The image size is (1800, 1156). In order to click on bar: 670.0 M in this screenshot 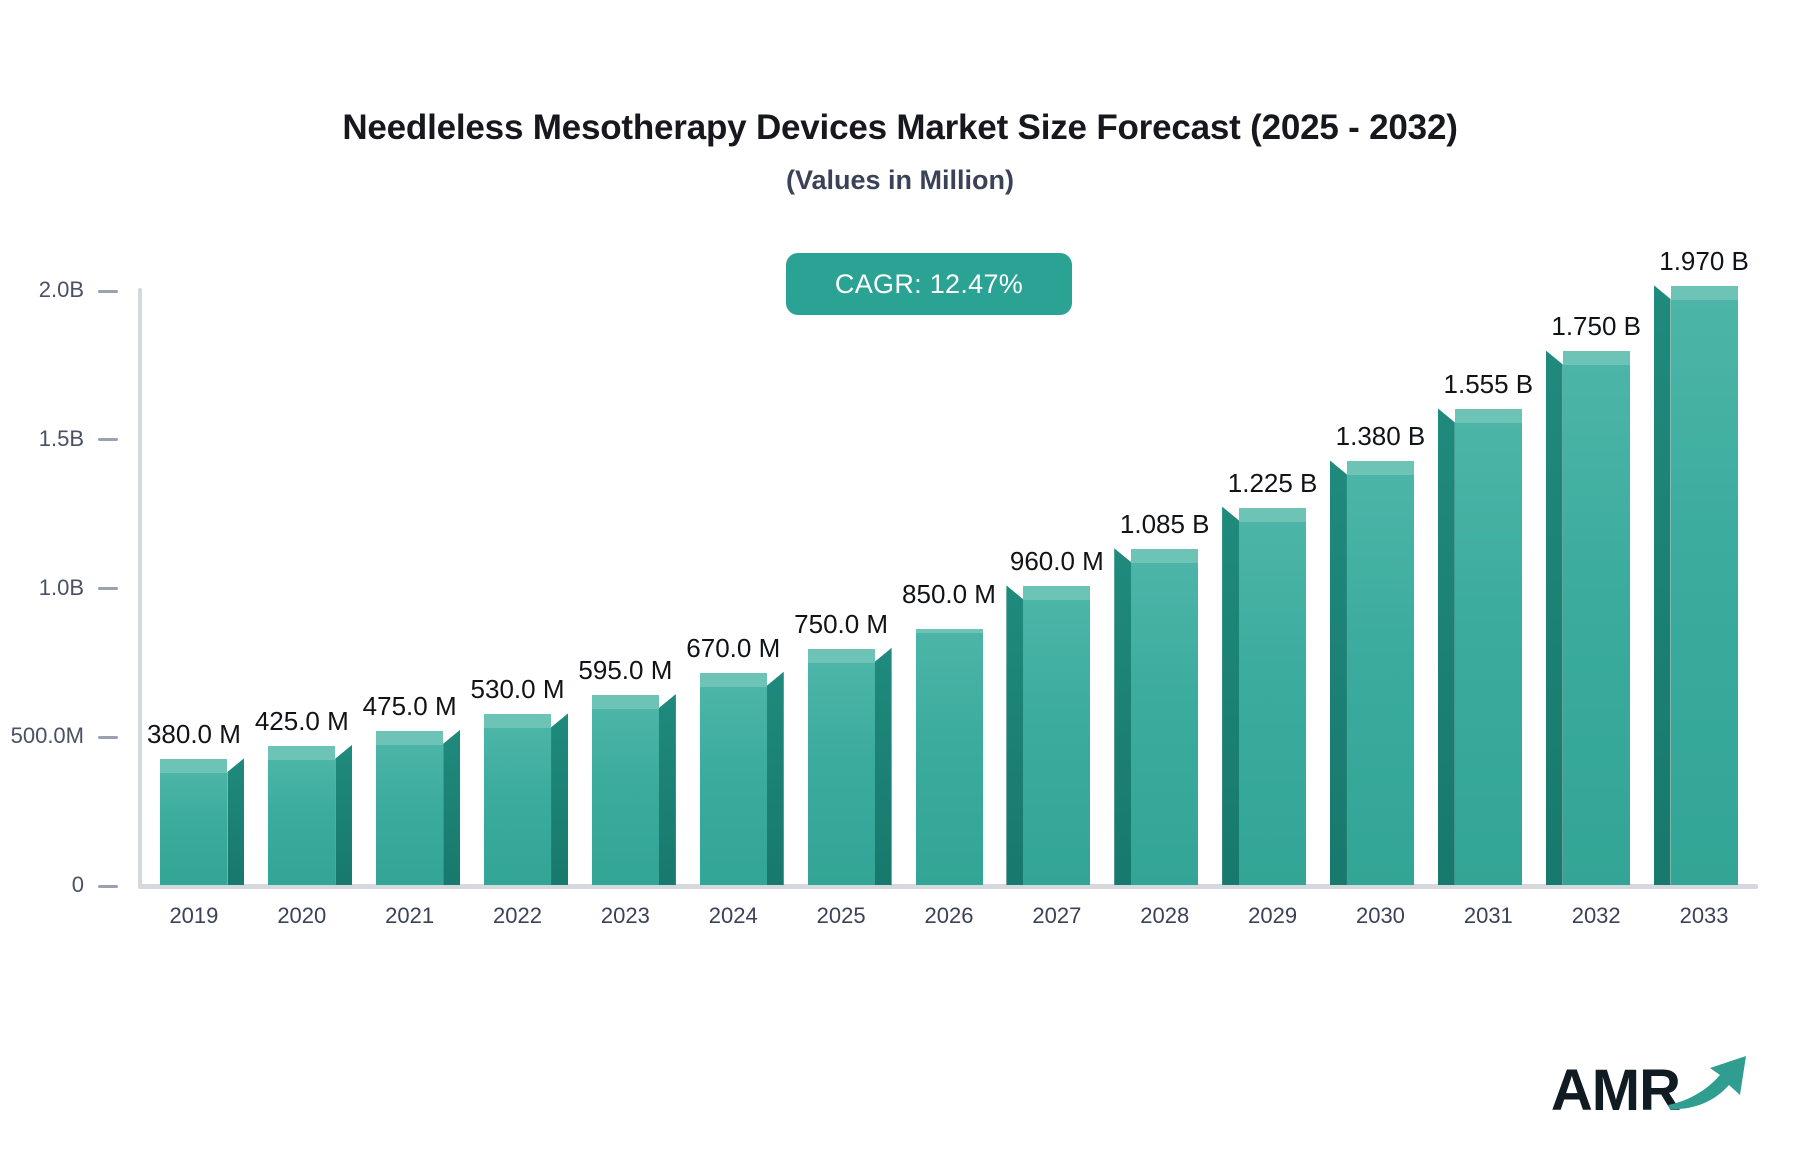, I will do `click(735, 759)`.